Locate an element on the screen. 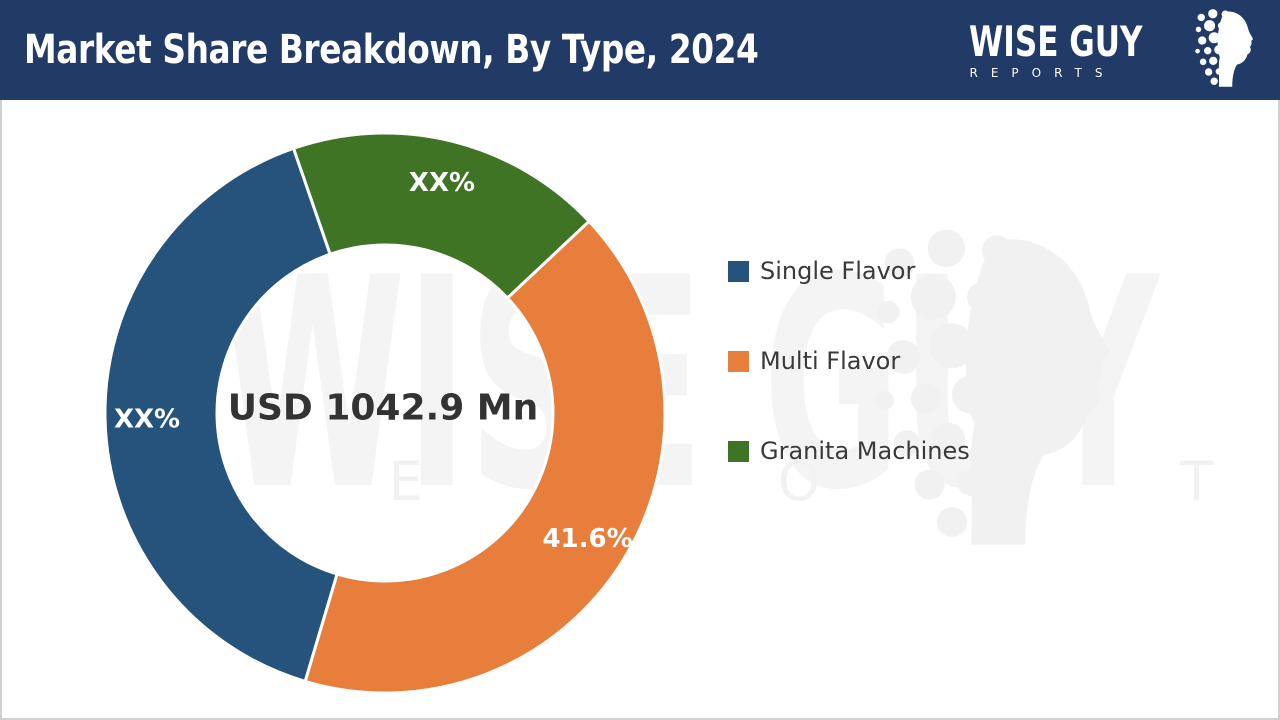 This screenshot has width=1280, height=720. slice-granita-machines is located at coordinates (441, 215).